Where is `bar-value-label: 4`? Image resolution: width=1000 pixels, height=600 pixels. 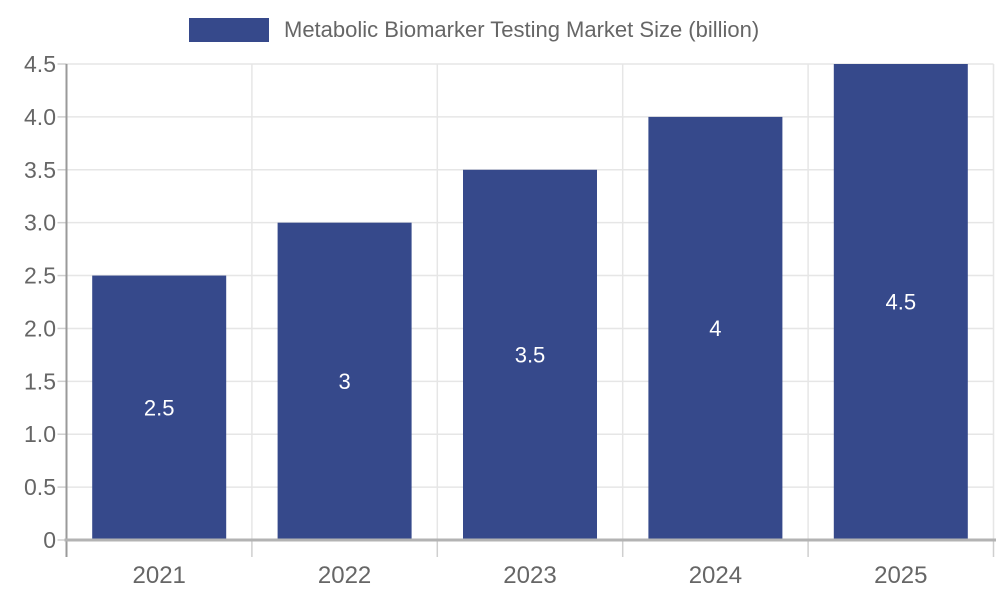
bar-value-label: 4 is located at coordinates (715, 328).